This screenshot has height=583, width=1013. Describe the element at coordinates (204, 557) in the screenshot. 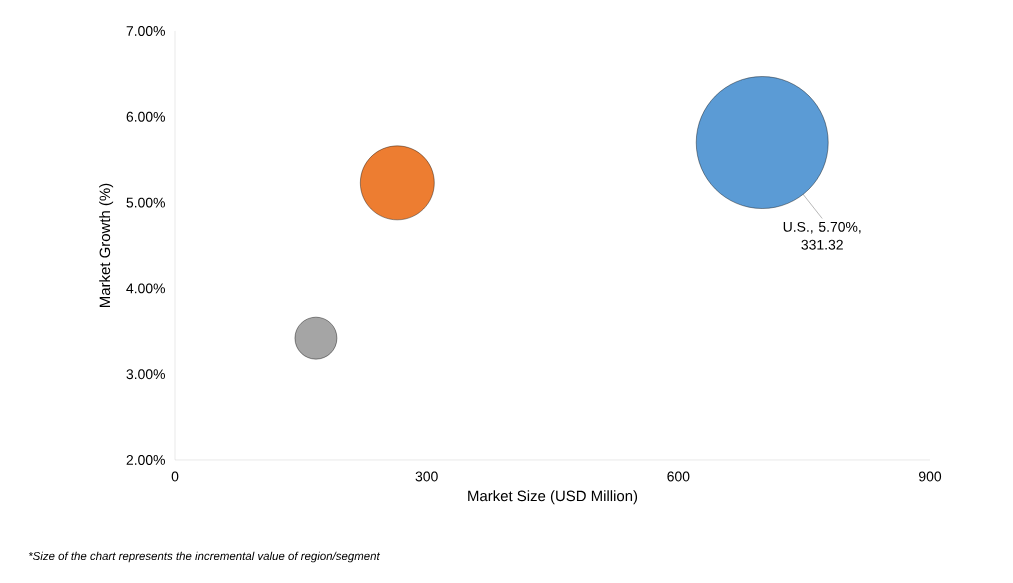

I see `text: *Size of the chart represents the incremental value of region/segment` at that location.